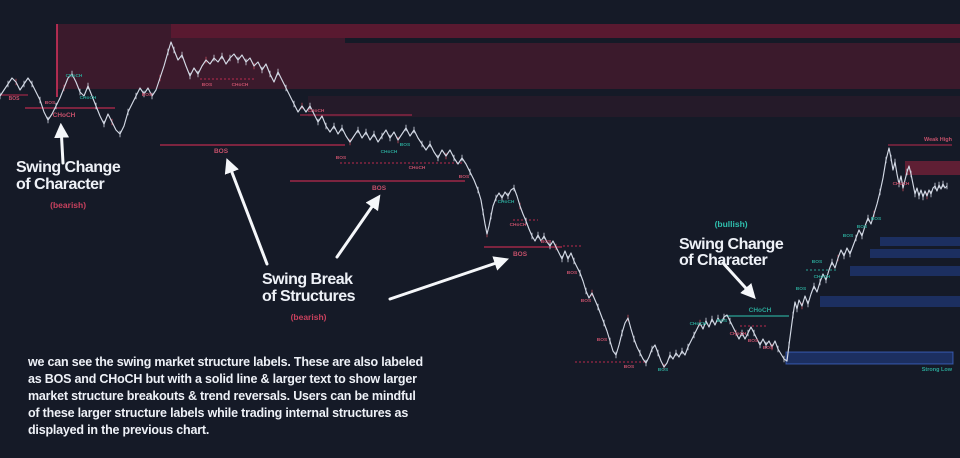 The width and height of the screenshot is (960, 458). Describe the element at coordinates (731, 224) in the screenshot. I see `bullish-tag: (bullish)` at that location.